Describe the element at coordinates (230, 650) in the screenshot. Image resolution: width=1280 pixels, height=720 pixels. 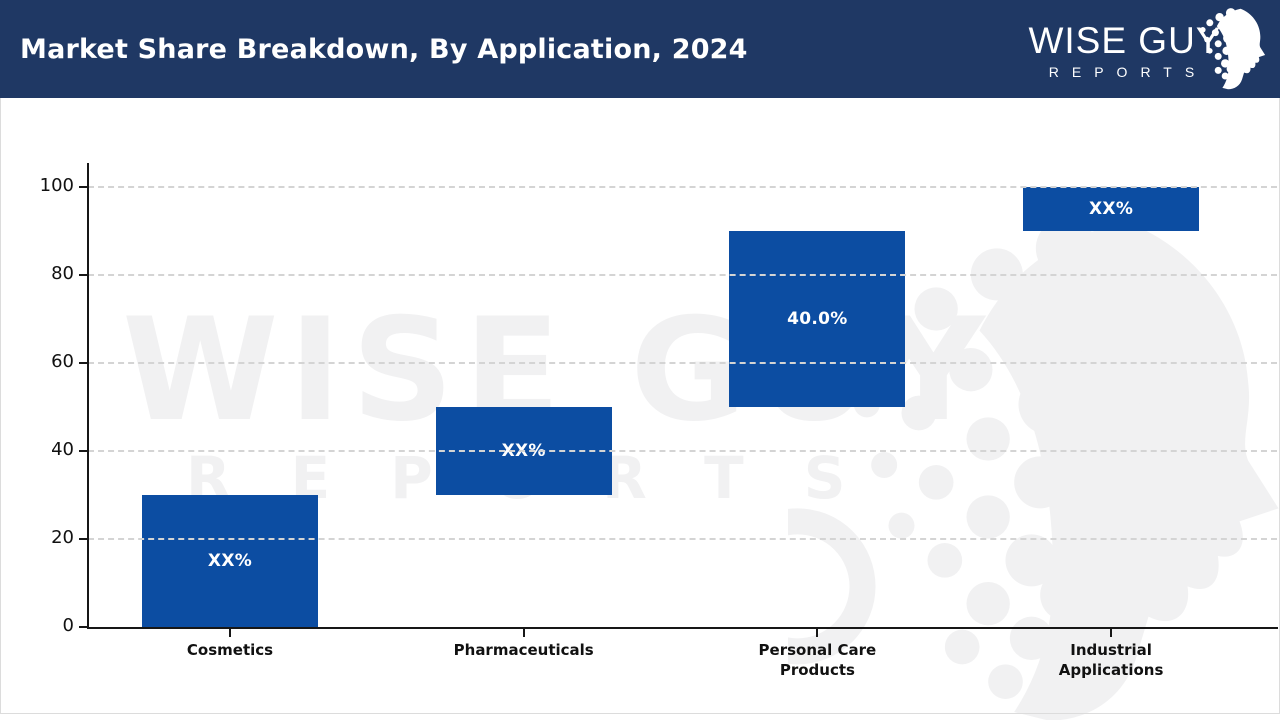
I see `category-label-cosmetics: Cosmetics` at that location.